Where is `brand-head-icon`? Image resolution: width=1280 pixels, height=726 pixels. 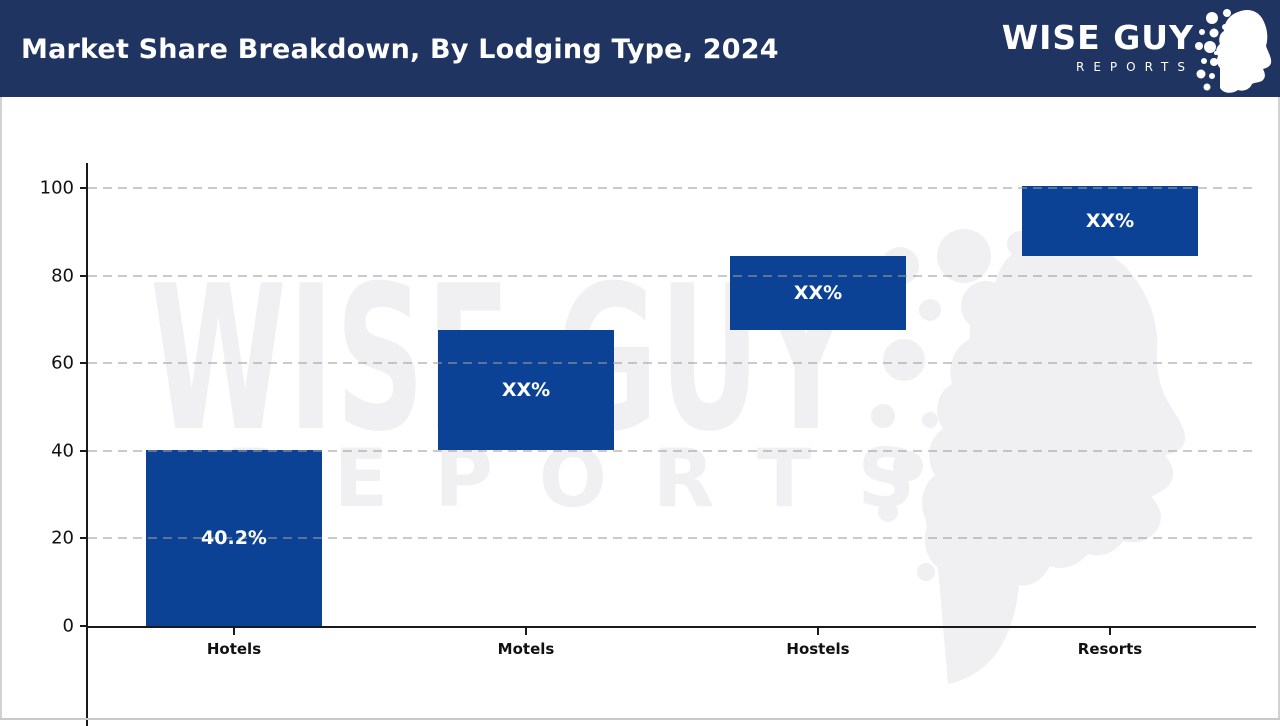 brand-head-icon is located at coordinates (1233, 51).